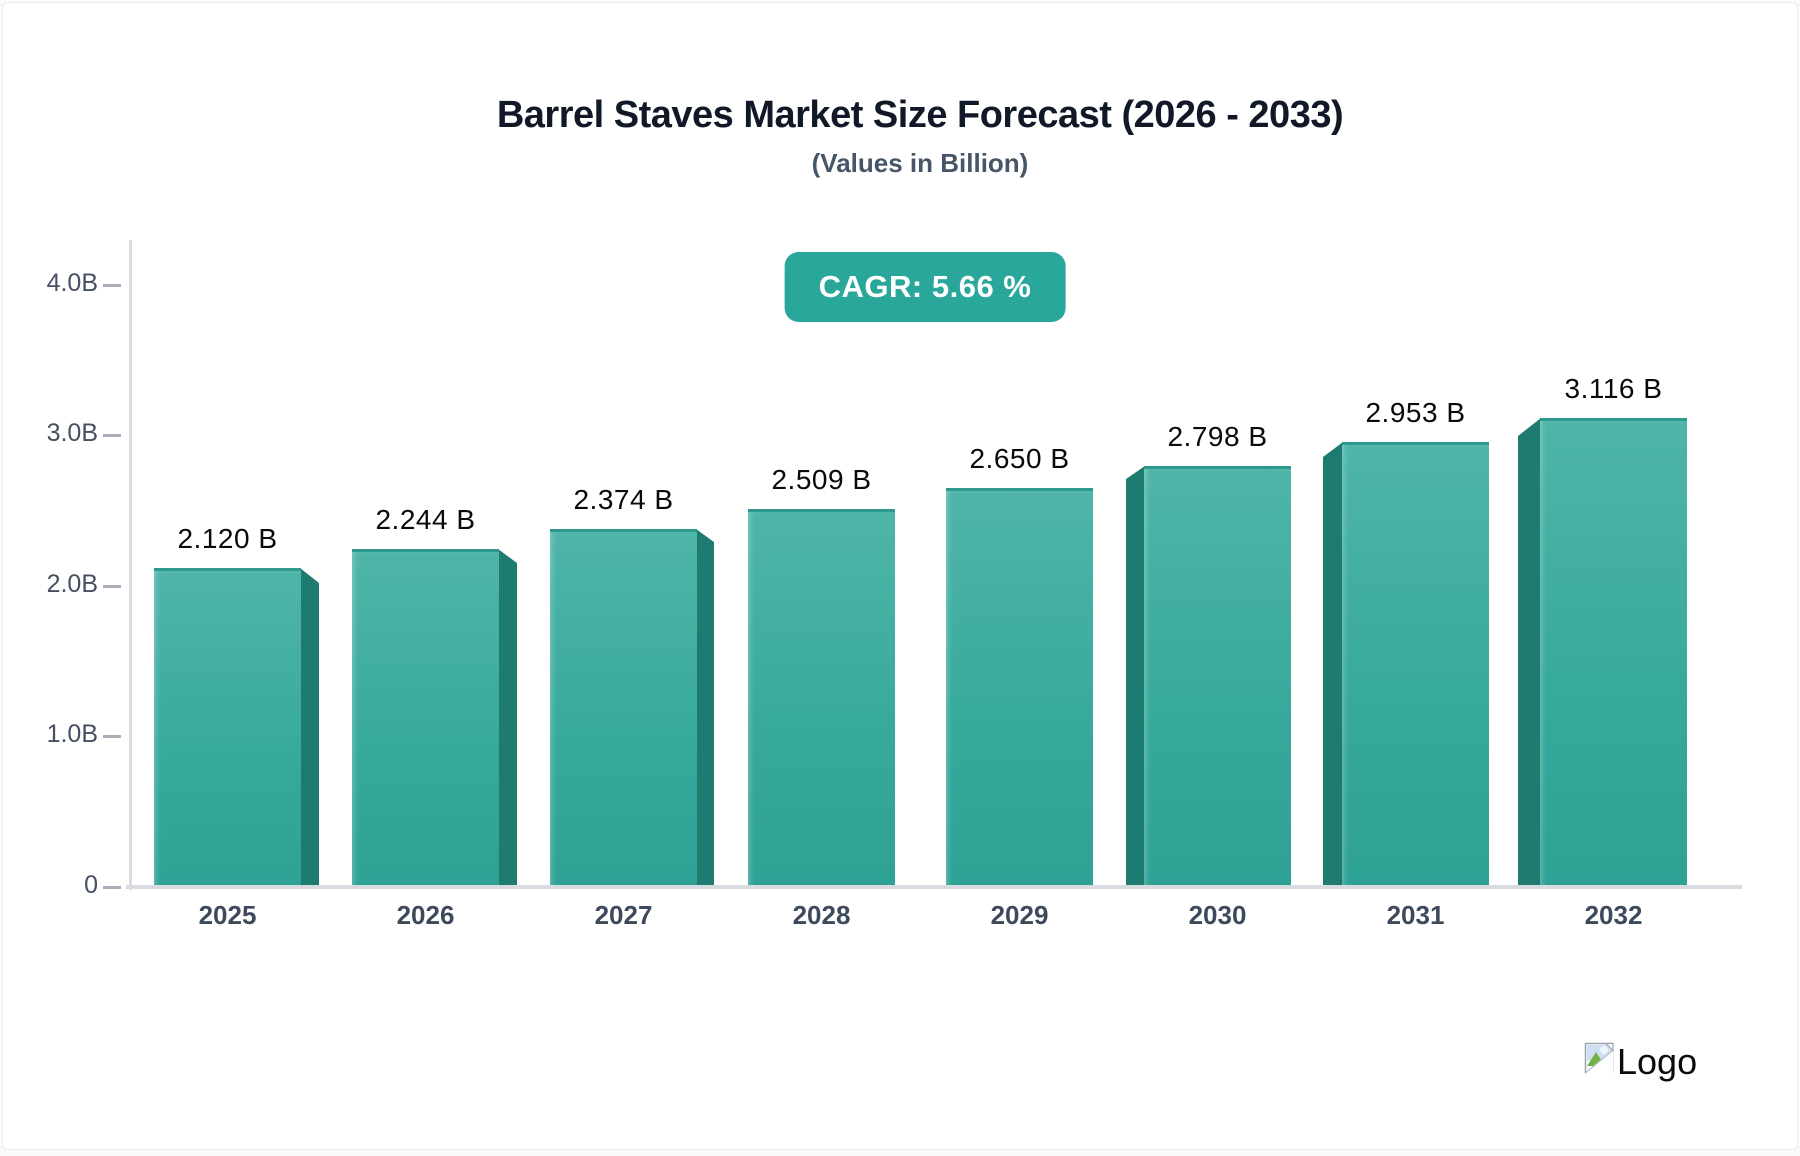 Image resolution: width=1800 pixels, height=1156 pixels. What do you see at coordinates (72, 433) in the screenshot?
I see `y-tick-label: 3.0B` at bounding box center [72, 433].